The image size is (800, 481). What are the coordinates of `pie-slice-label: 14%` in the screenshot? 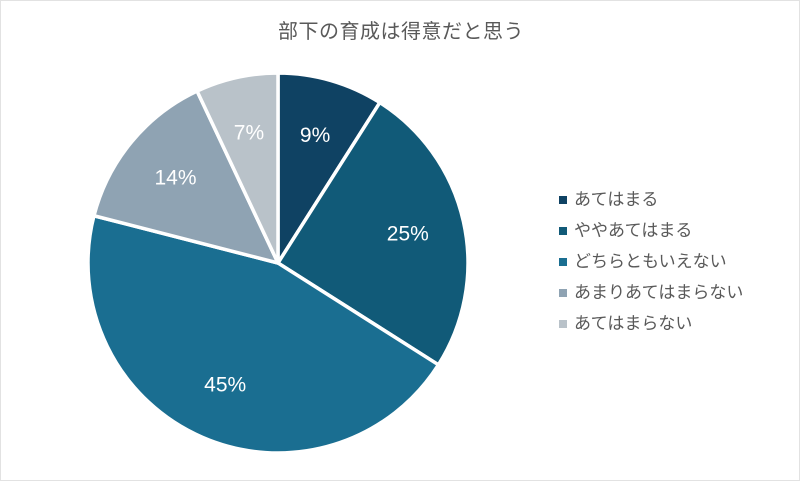 It's located at (176, 178).